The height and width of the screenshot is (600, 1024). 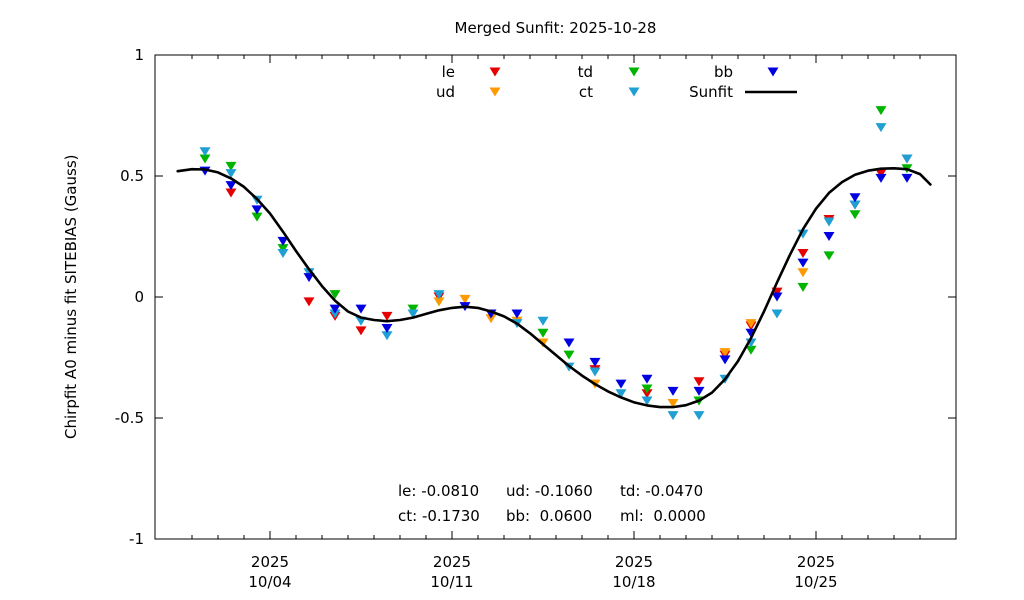 I want to click on svg-text: ud, so click(x=445, y=92).